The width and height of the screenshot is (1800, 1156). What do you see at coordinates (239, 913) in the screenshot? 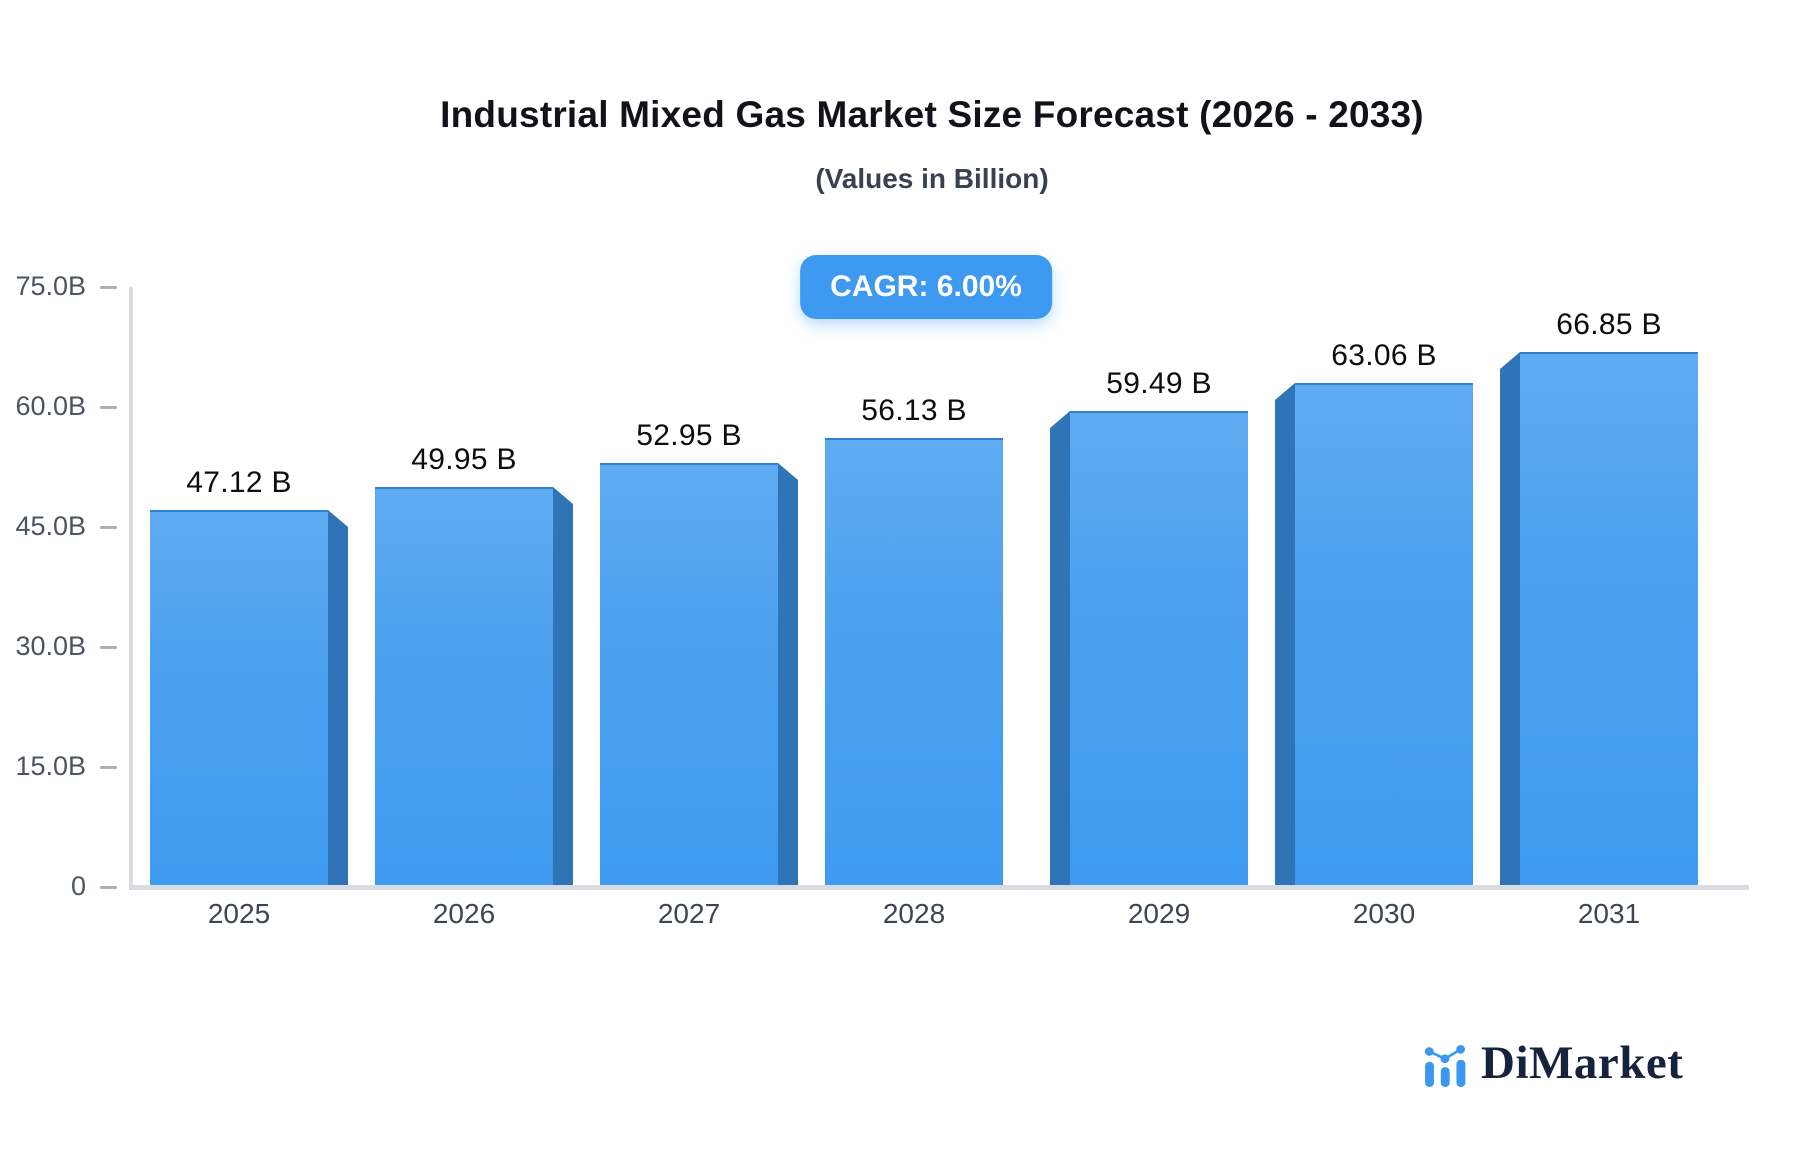
I see `x-axis-label: 2025` at bounding box center [239, 913].